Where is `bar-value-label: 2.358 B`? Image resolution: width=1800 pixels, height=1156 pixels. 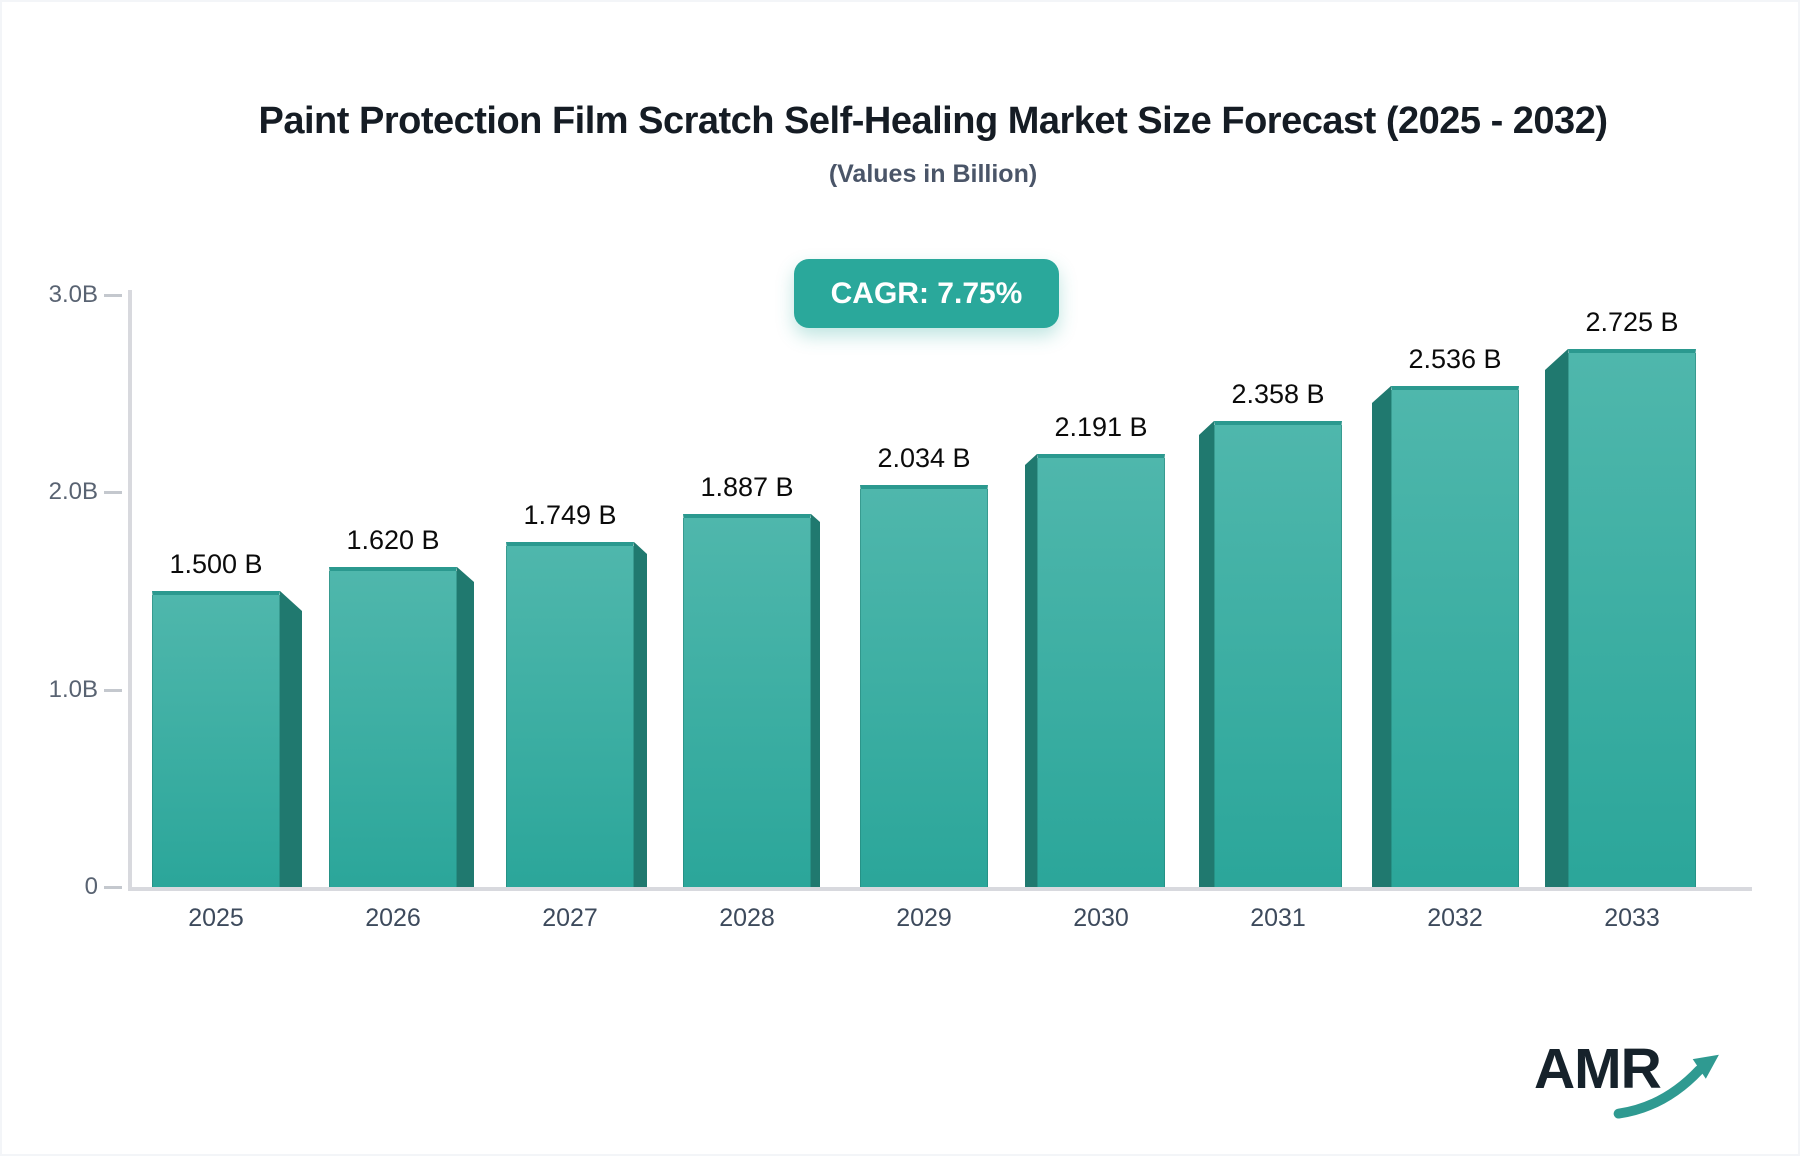
bar-value-label: 2.358 B is located at coordinates (1278, 394).